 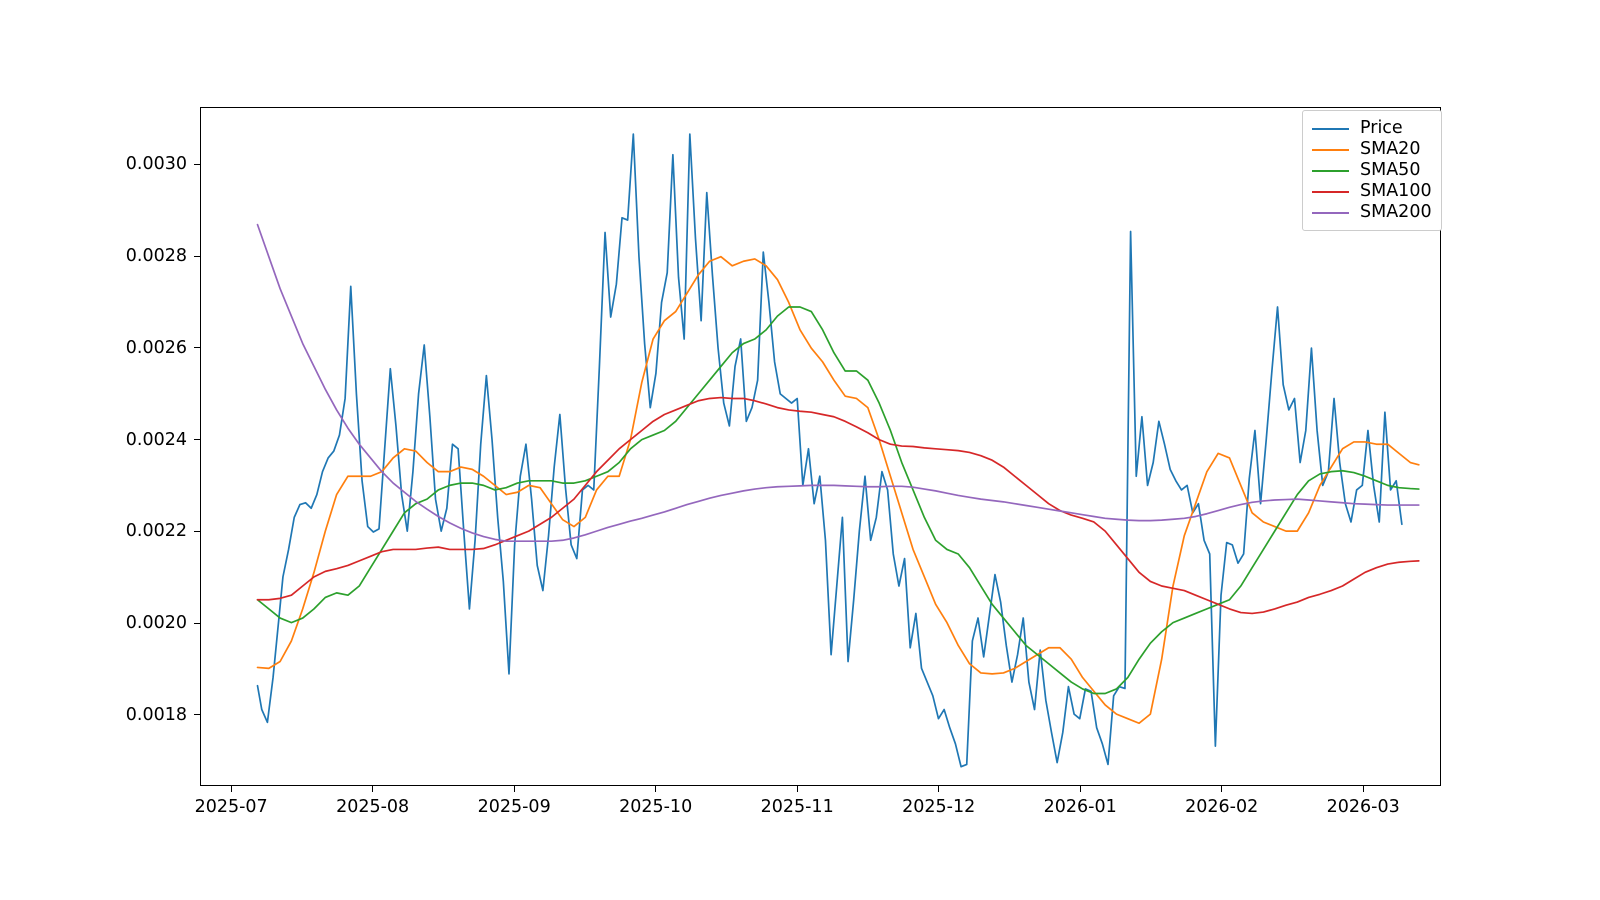 I want to click on y-tick-label: 0.0020, so click(x=156, y=623).